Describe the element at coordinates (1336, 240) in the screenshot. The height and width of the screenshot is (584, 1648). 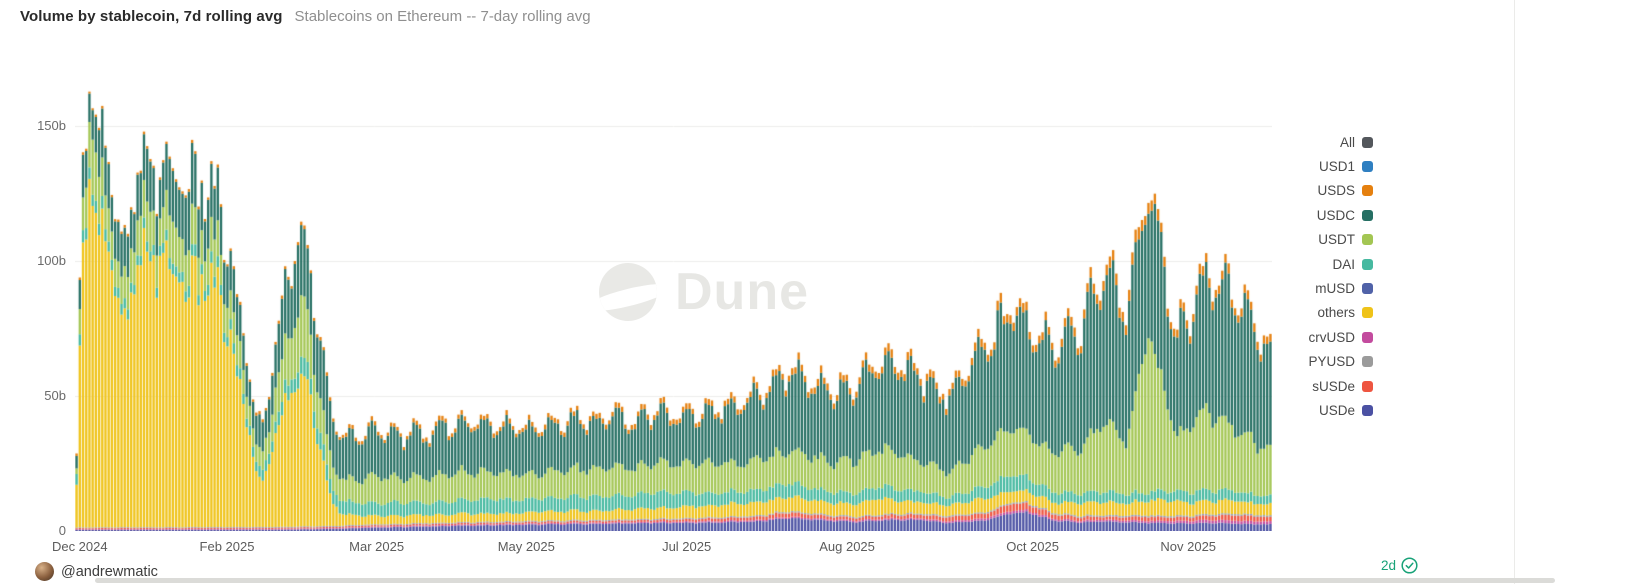
I see `legend-label: USDT` at that location.